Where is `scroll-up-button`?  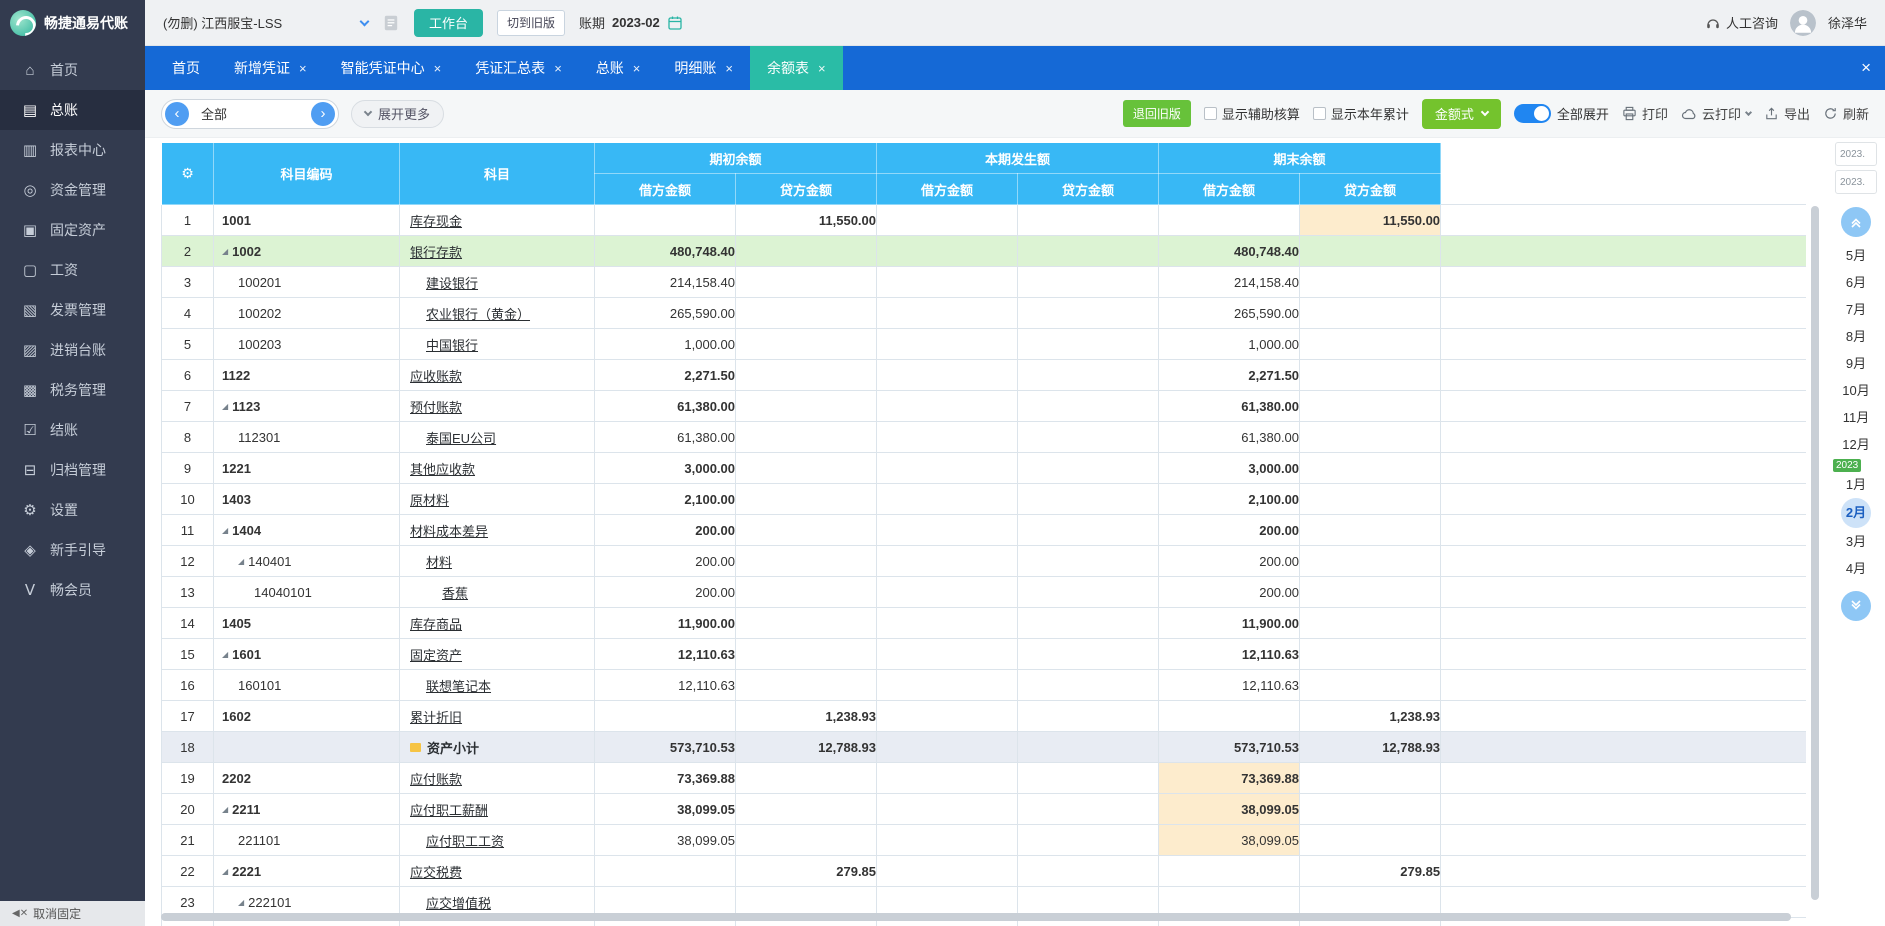
scroll-up-button is located at coordinates (1856, 222).